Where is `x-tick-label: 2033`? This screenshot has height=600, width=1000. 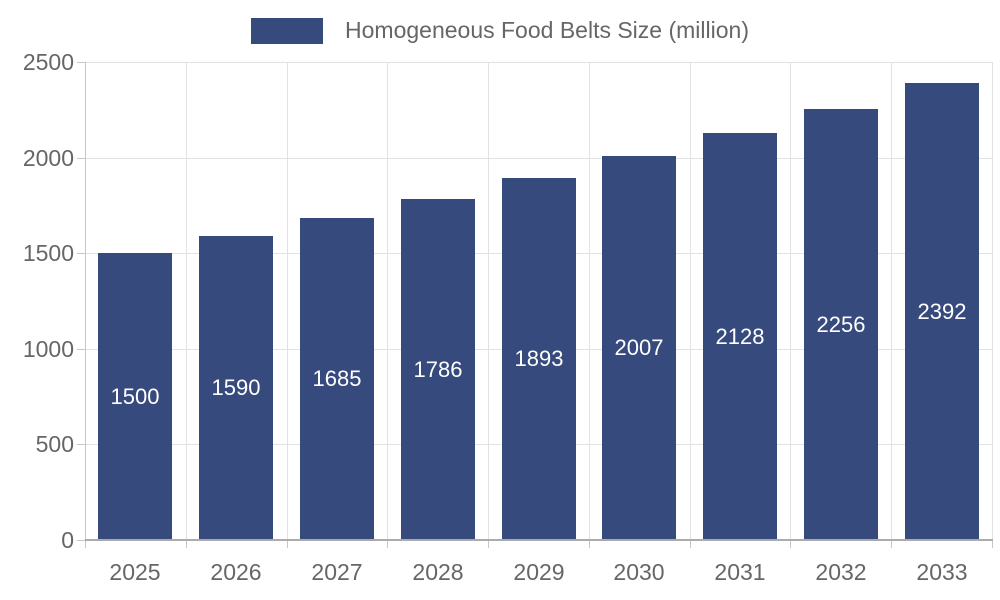 x-tick-label: 2033 is located at coordinates (942, 572).